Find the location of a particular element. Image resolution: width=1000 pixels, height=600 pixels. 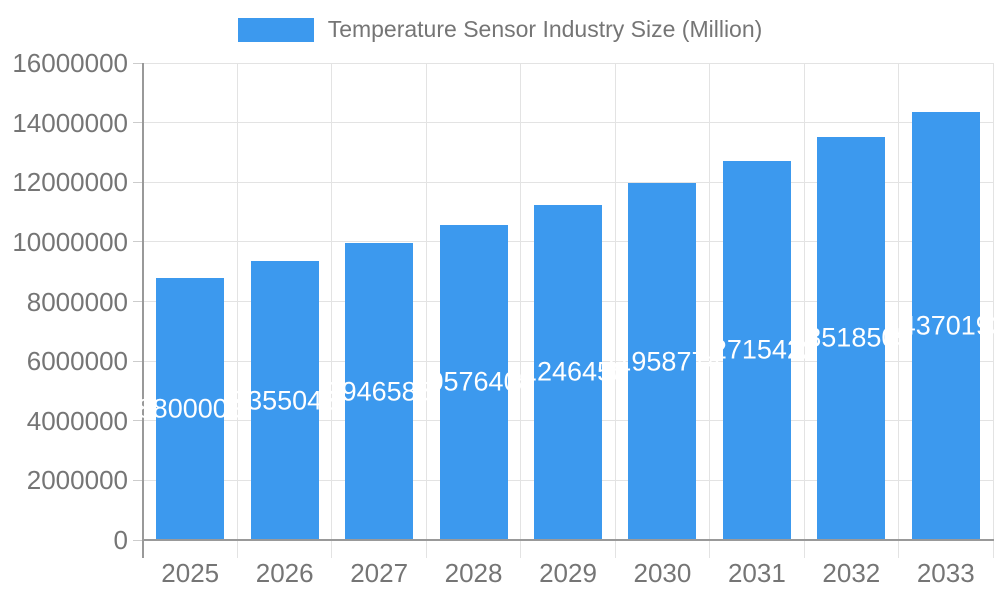

x-axis-line is located at coordinates (568, 540).